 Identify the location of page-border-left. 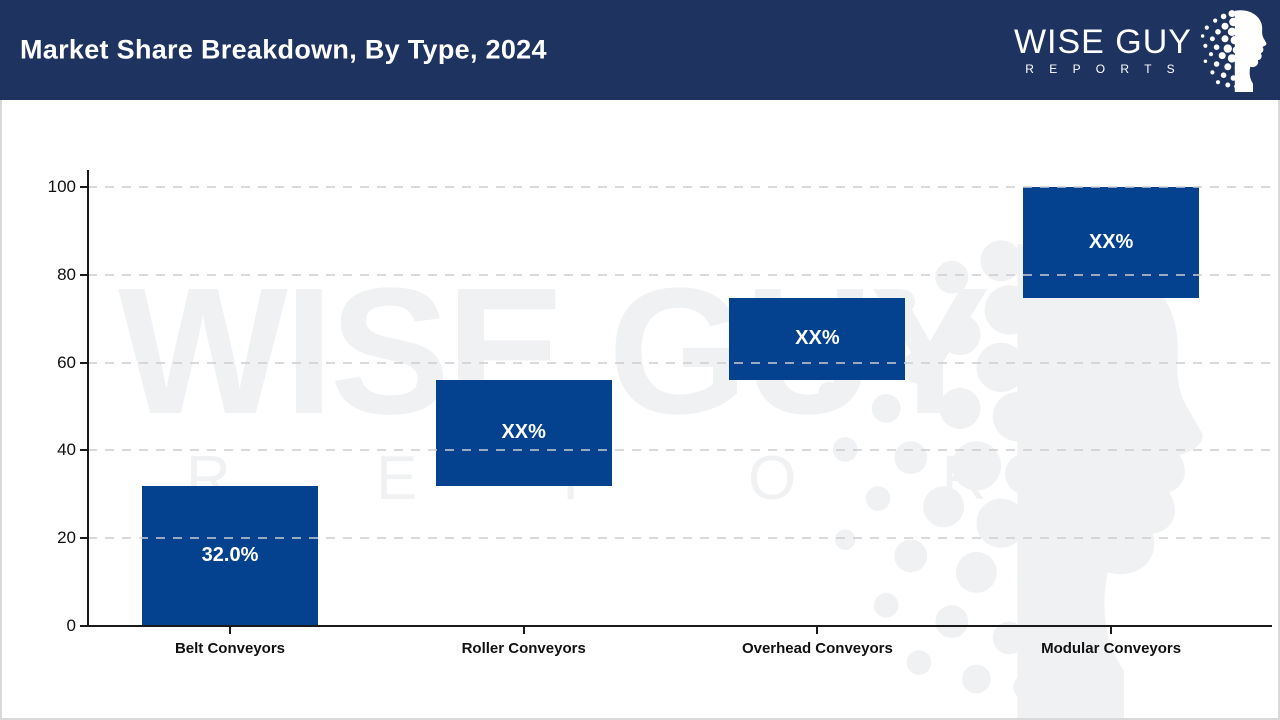
(1, 410).